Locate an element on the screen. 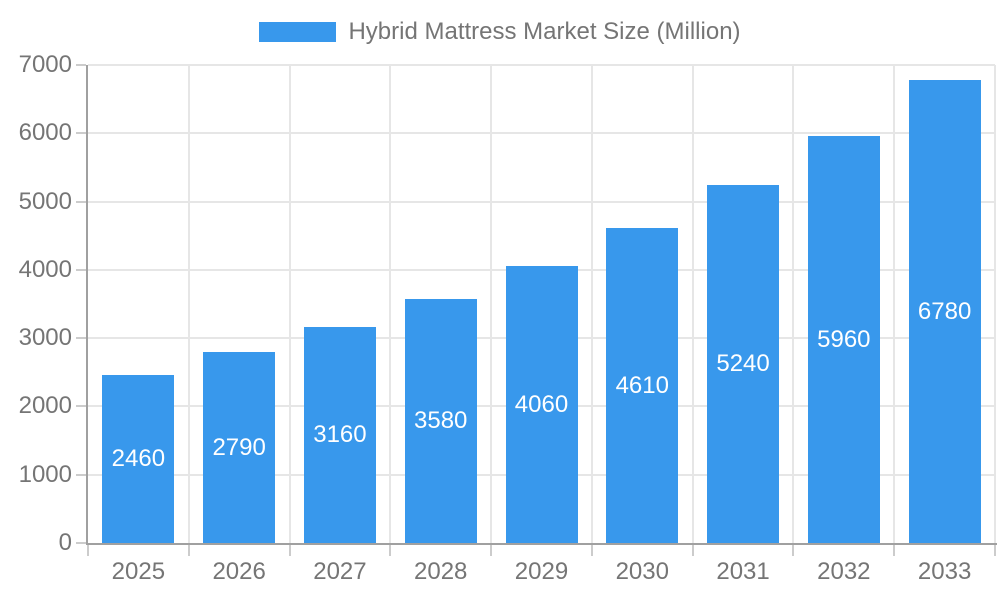 The width and height of the screenshot is (1000, 600). bar-value-label: 4060 is located at coordinates (541, 404).